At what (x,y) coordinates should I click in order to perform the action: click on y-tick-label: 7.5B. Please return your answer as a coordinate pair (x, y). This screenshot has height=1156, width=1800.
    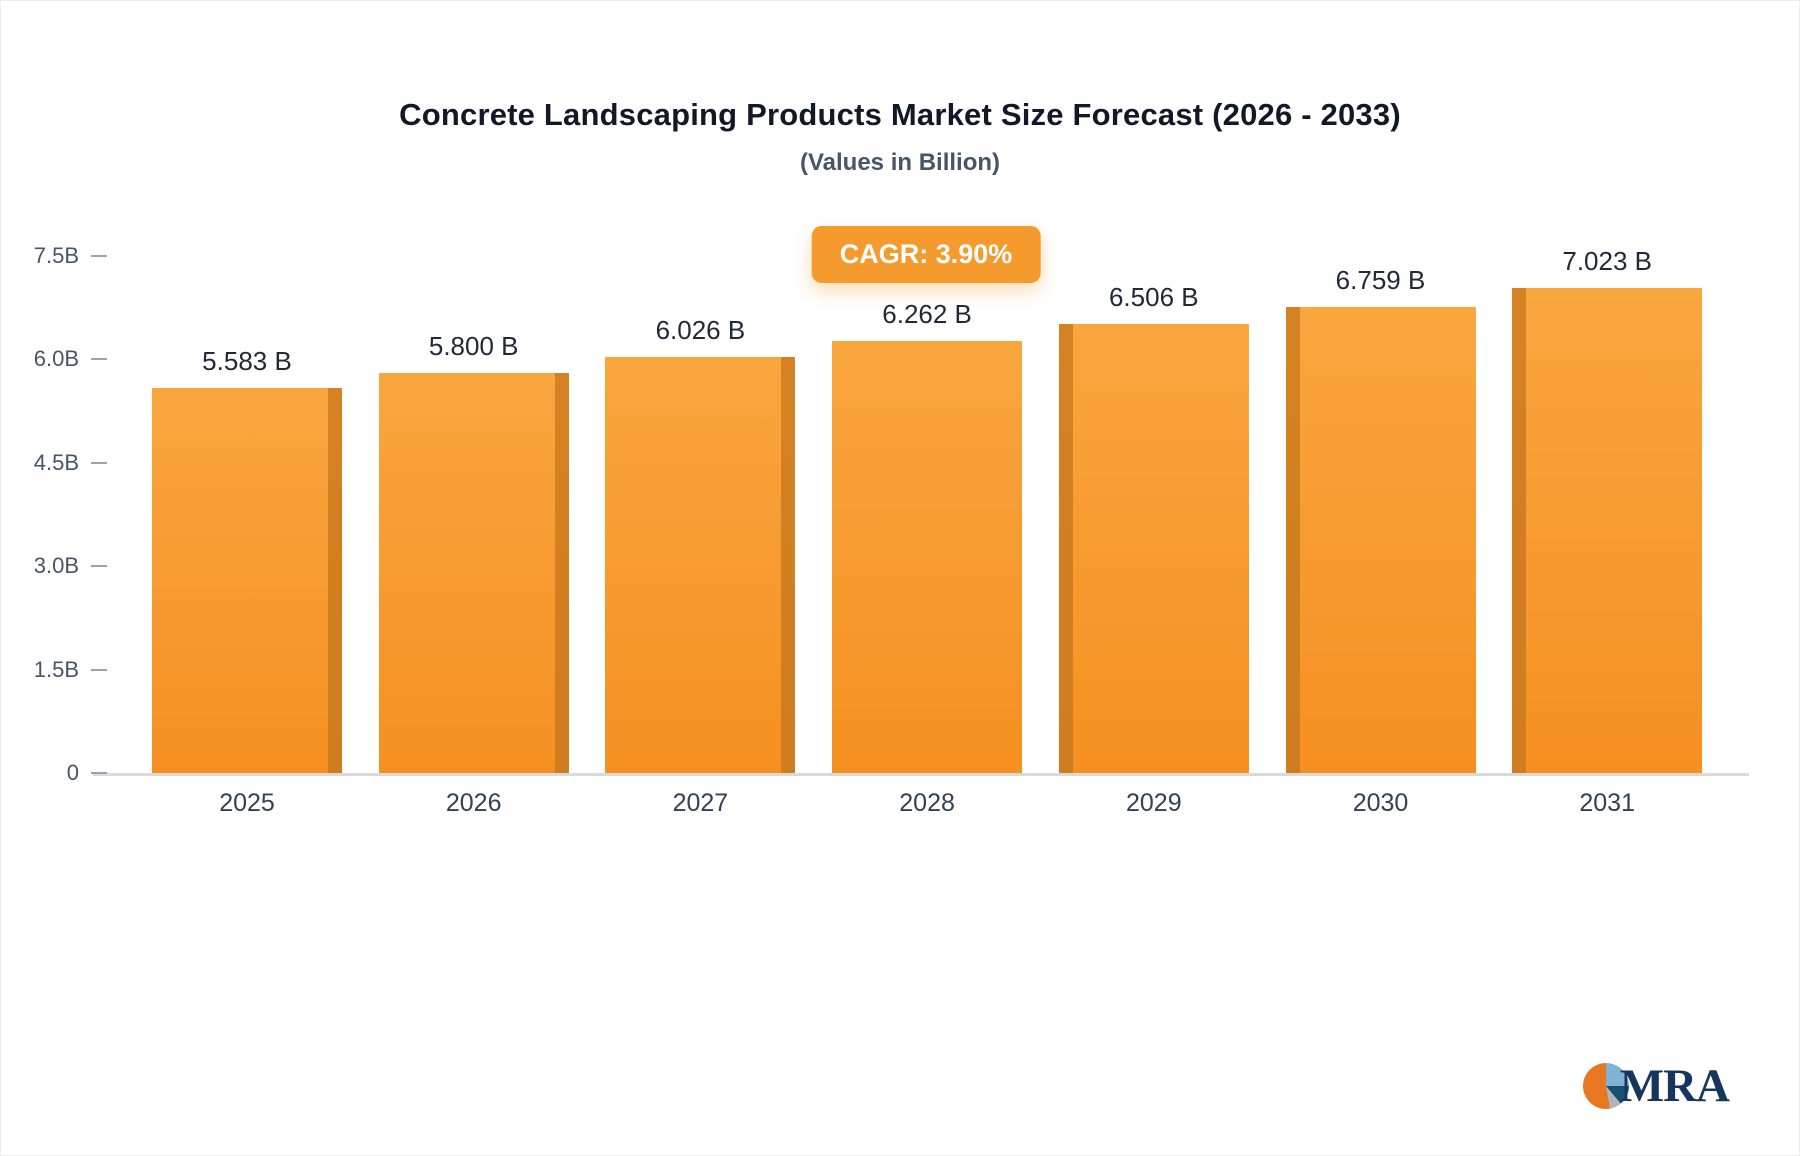
    Looking at the image, I should click on (56, 255).